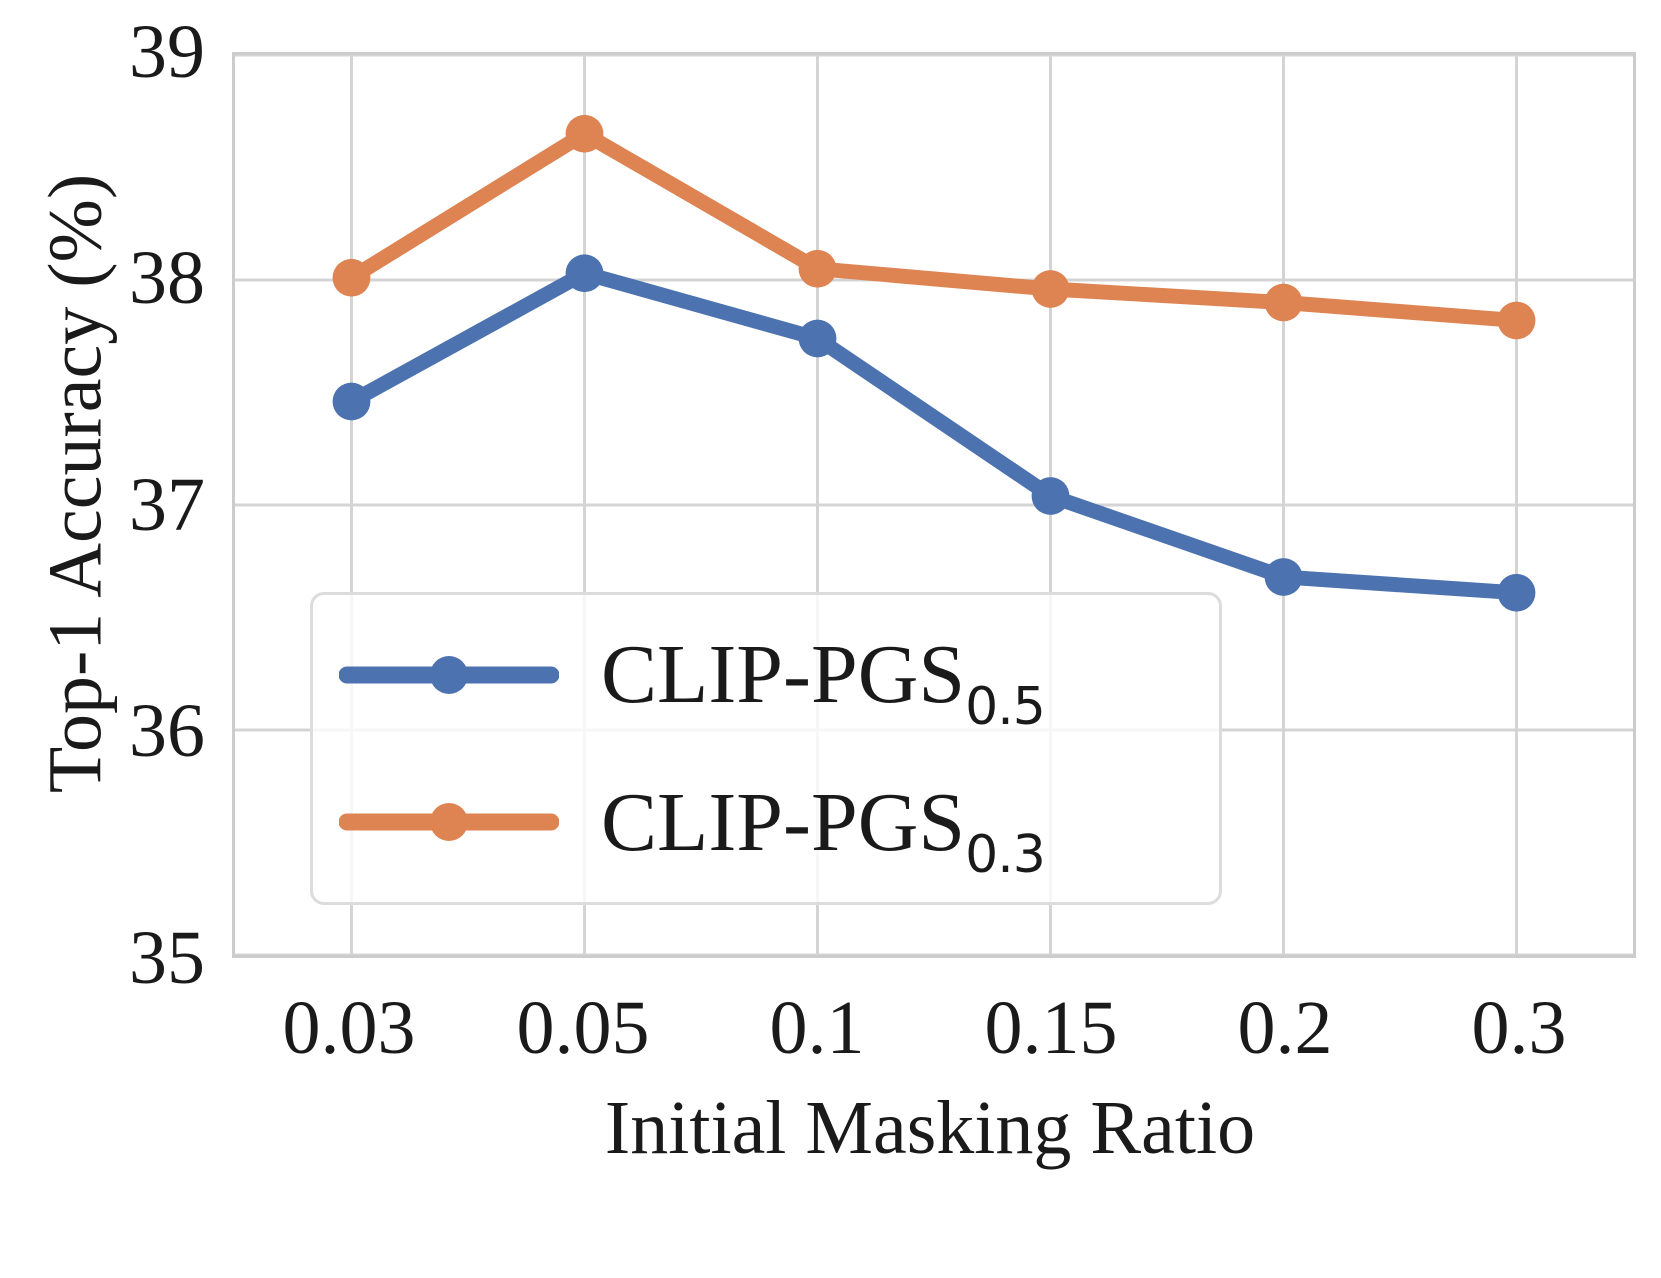  I want to click on legend-label-clip-pgs-03: CLIP-PGS 0.3, so click(802, 829).